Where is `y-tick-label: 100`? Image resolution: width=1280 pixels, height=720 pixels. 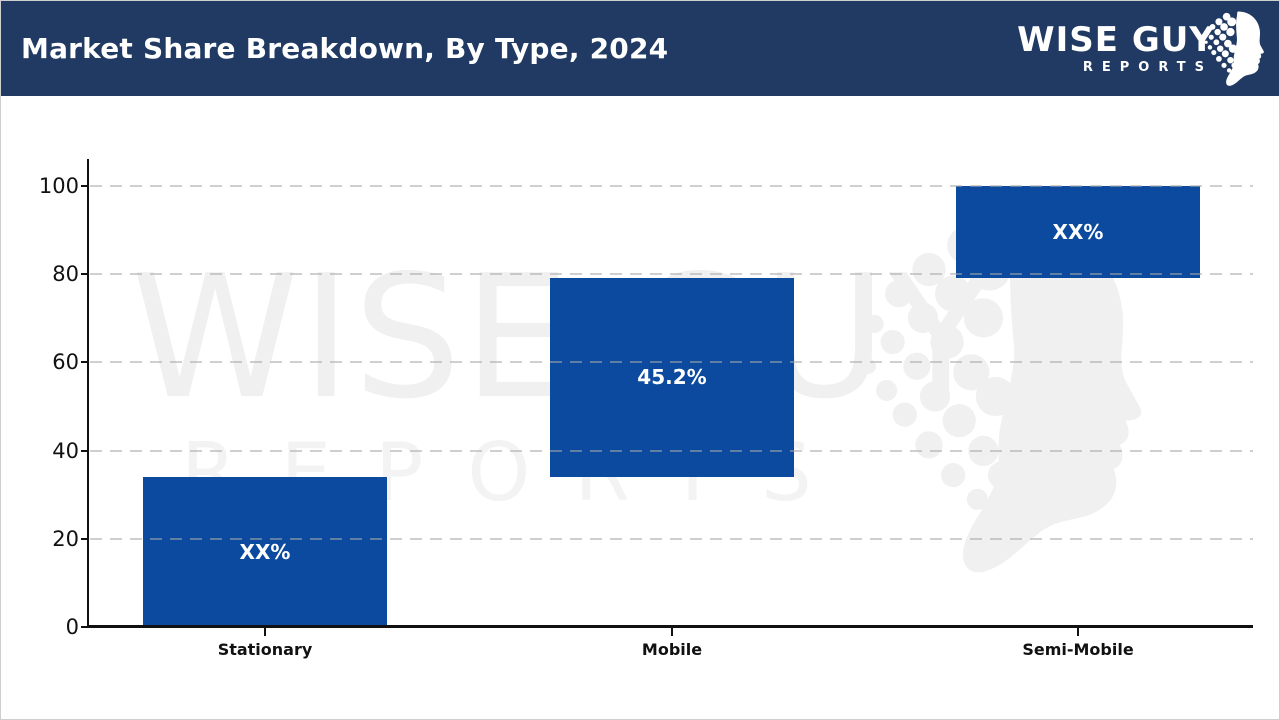 y-tick-label: 100 is located at coordinates (58, 186).